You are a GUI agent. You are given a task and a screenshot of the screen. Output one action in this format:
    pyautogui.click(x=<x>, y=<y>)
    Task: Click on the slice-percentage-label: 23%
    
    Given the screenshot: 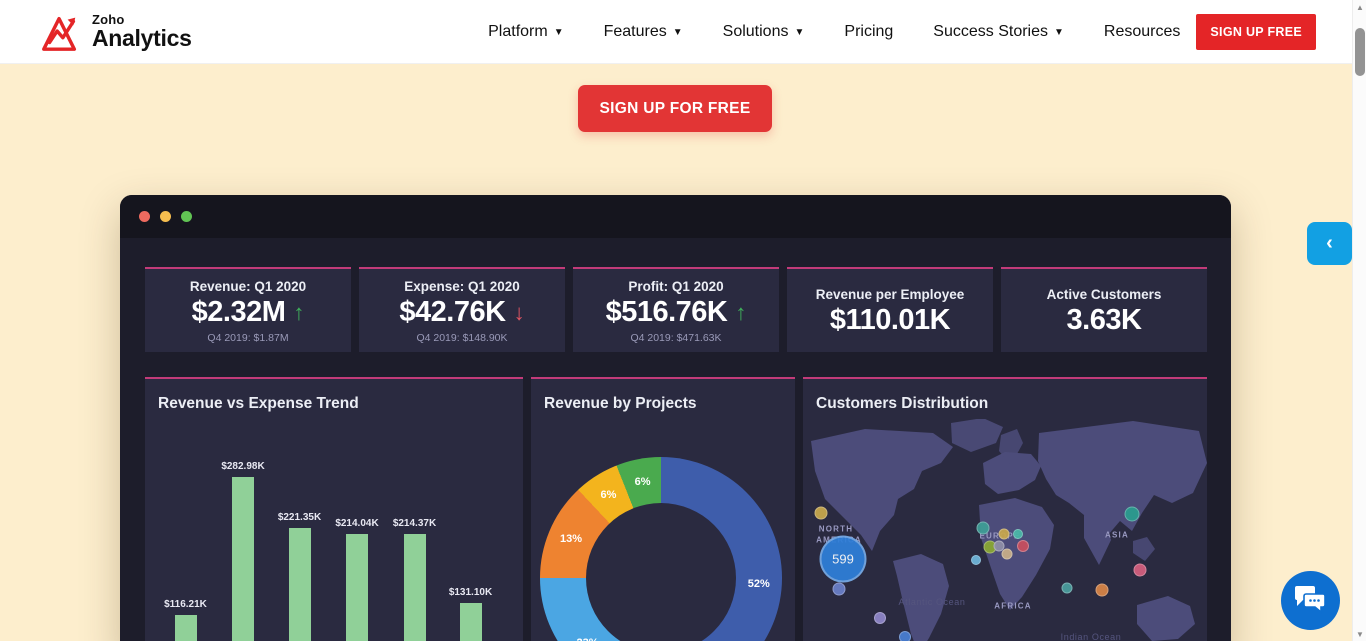 What is the action you would take?
    pyautogui.click(x=587, y=639)
    